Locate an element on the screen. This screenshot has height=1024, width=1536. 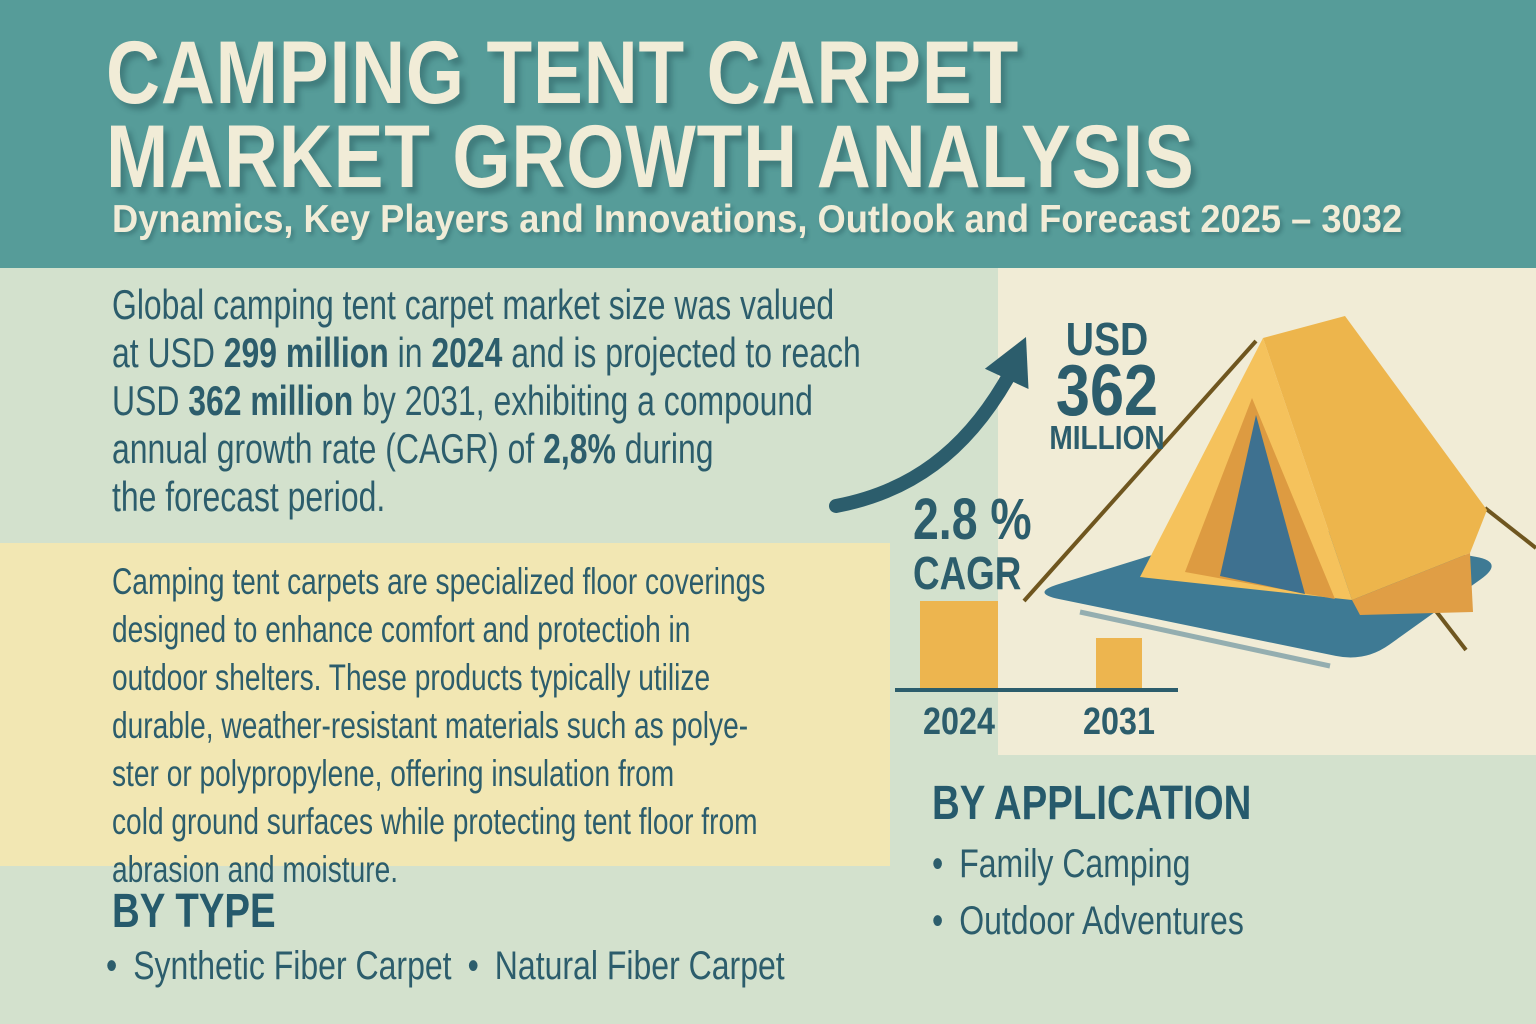
by-application-heading: BY APPLICATION is located at coordinates (1092, 803).